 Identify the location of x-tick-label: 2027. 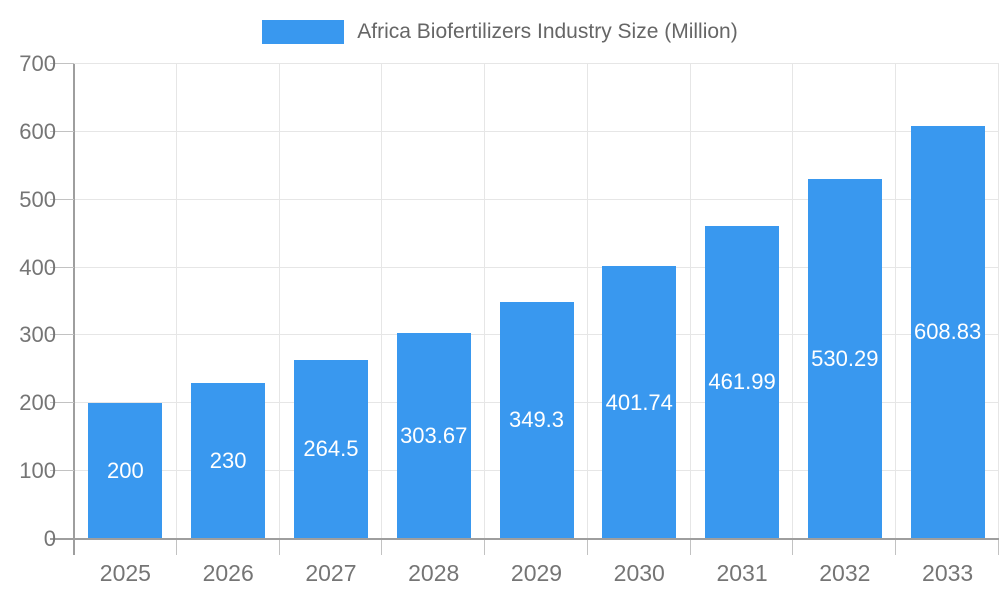
(331, 573).